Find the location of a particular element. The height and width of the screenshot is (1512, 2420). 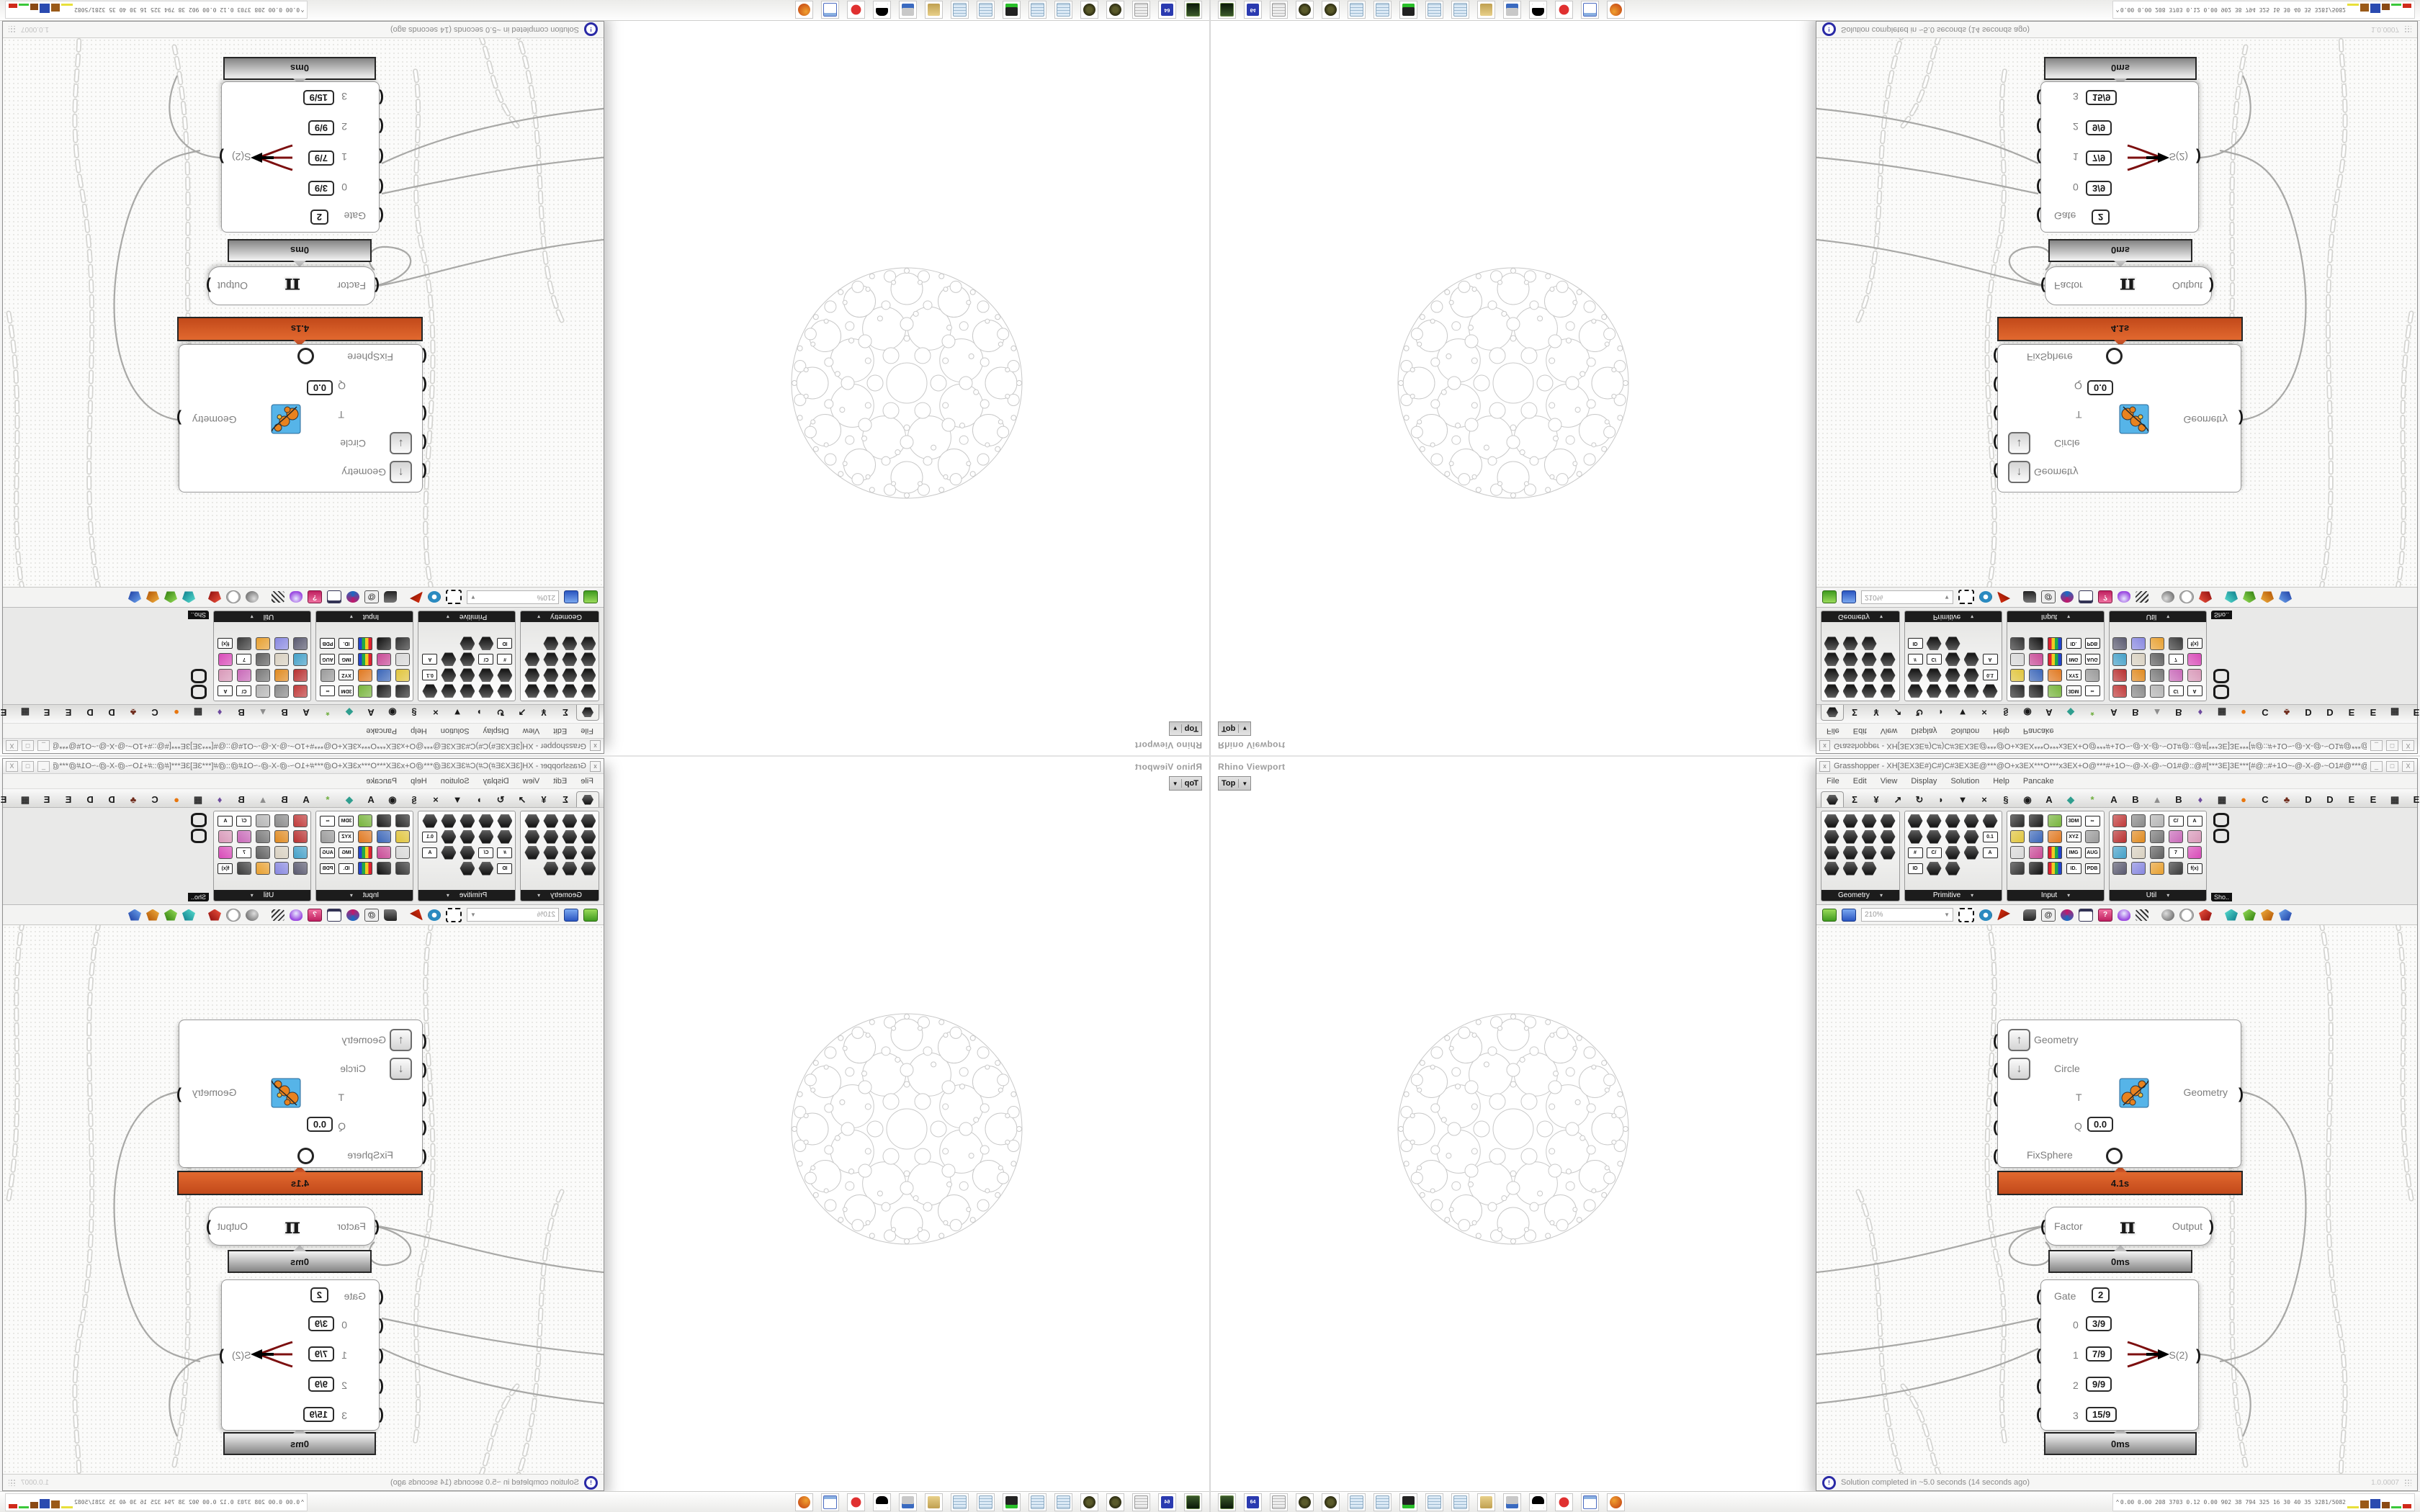

tab-transform: § is located at coordinates (414, 799).